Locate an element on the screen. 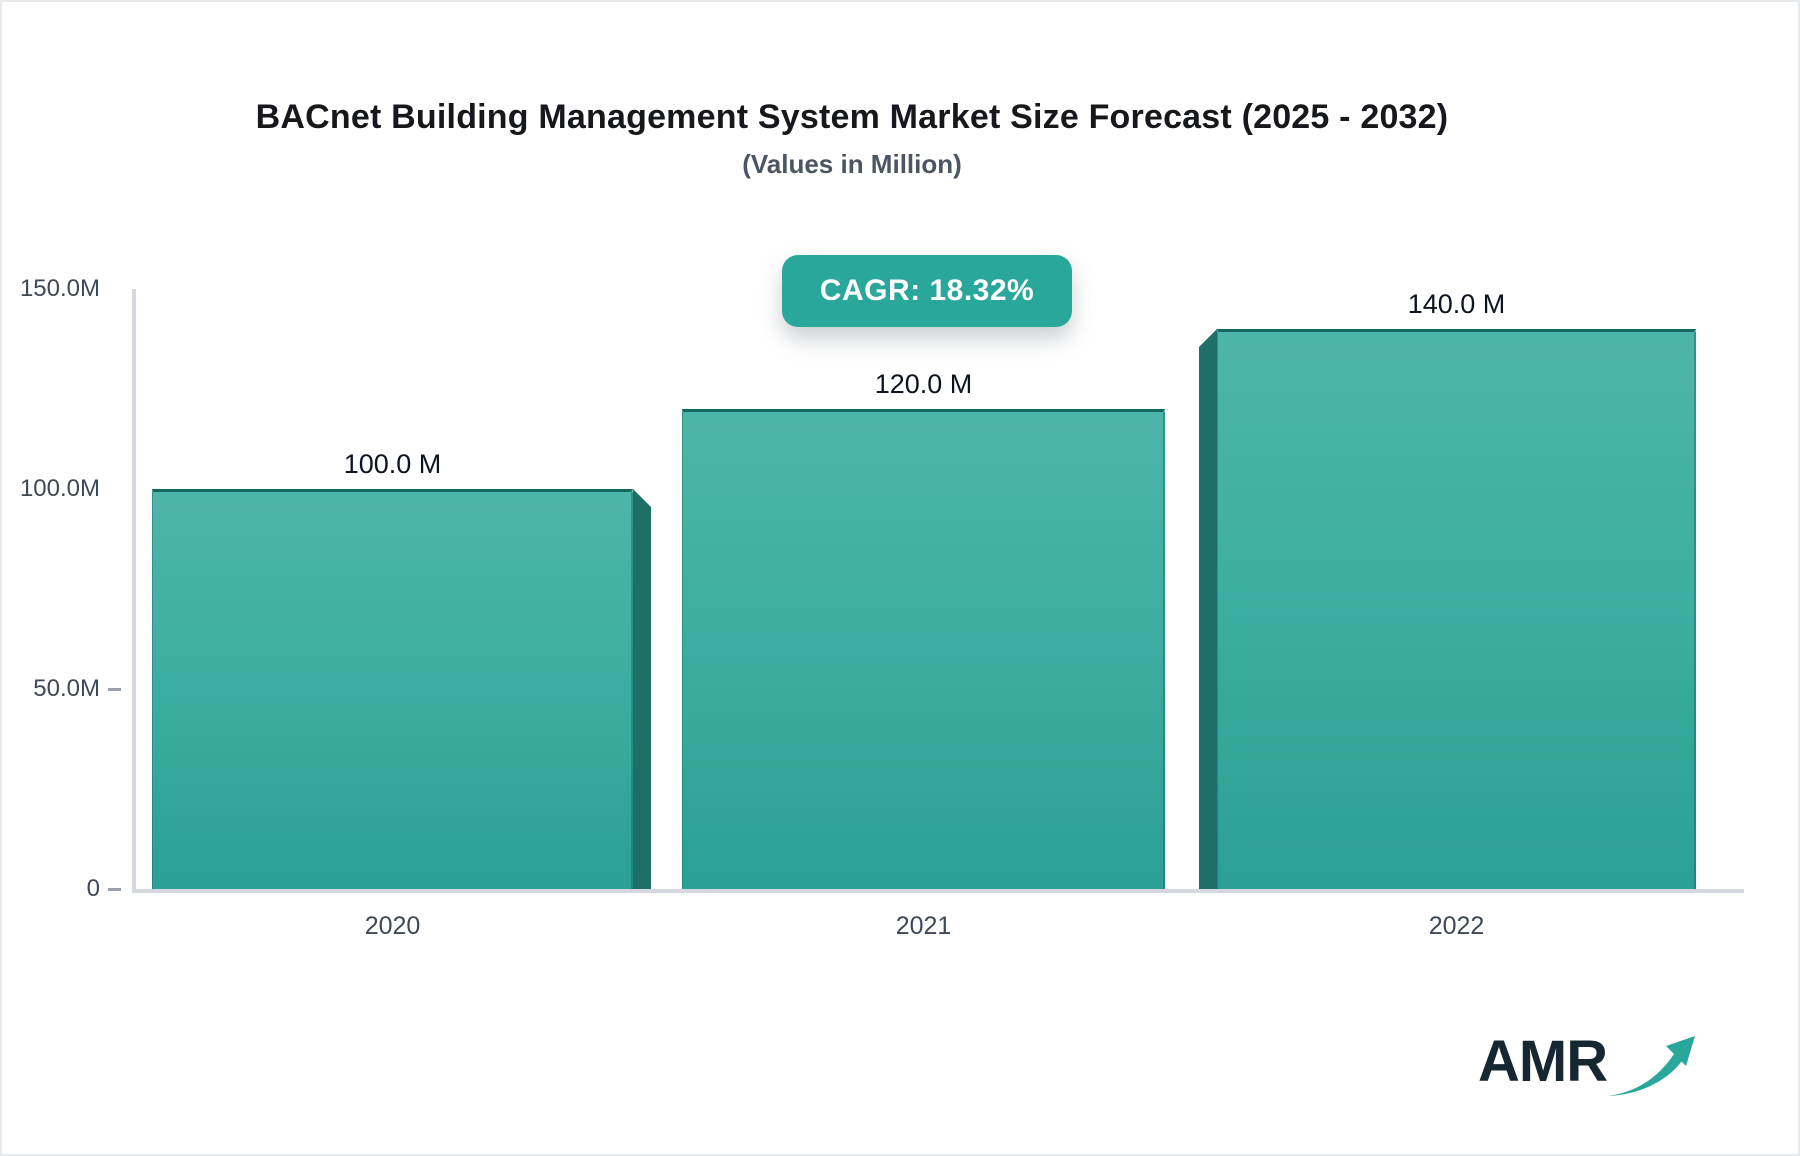 This screenshot has height=1156, width=1800. y-tick-label-0: 0 is located at coordinates (93, 888).